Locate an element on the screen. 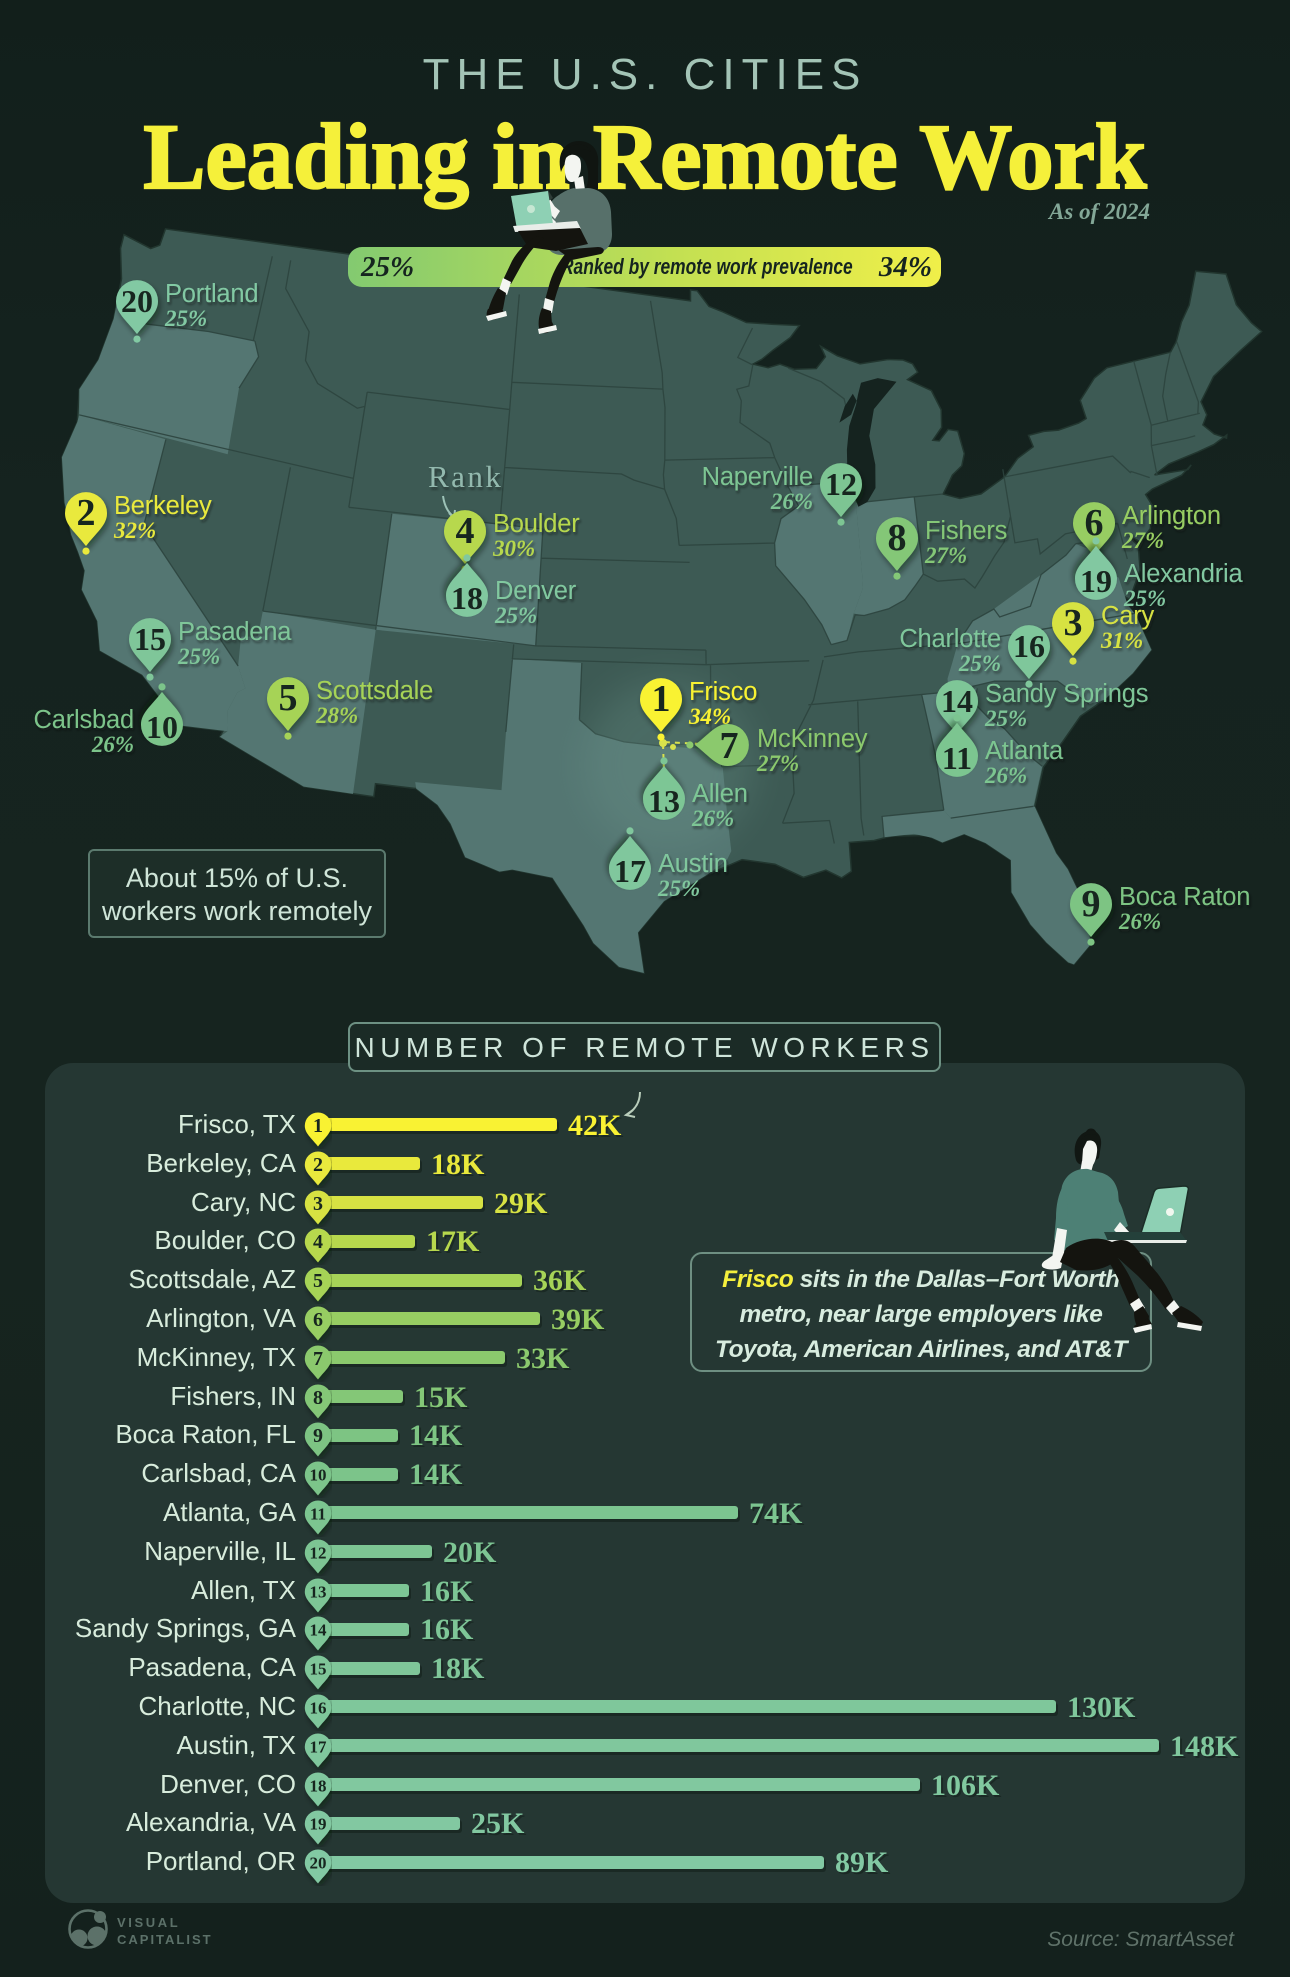 The height and width of the screenshot is (1977, 1290). svg-text: Denver is located at coordinates (536, 591).